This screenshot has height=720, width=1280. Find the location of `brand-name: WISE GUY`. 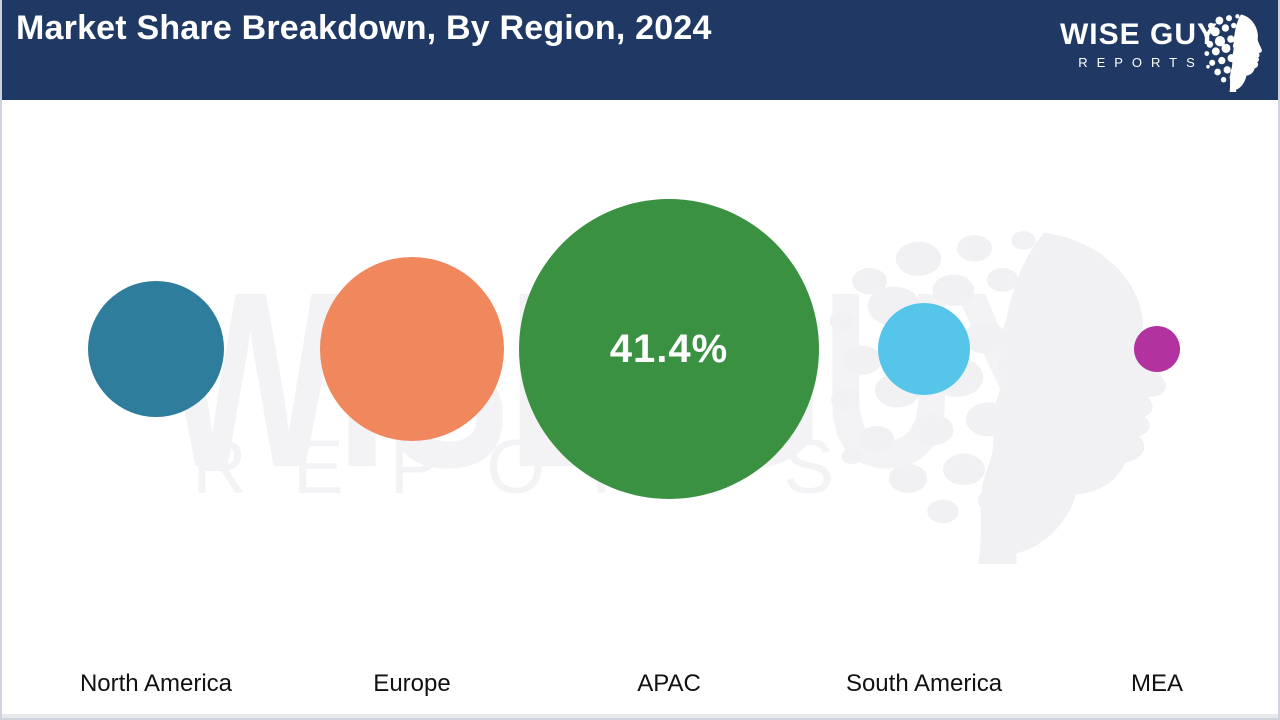

brand-name: WISE GUY is located at coordinates (1138, 34).